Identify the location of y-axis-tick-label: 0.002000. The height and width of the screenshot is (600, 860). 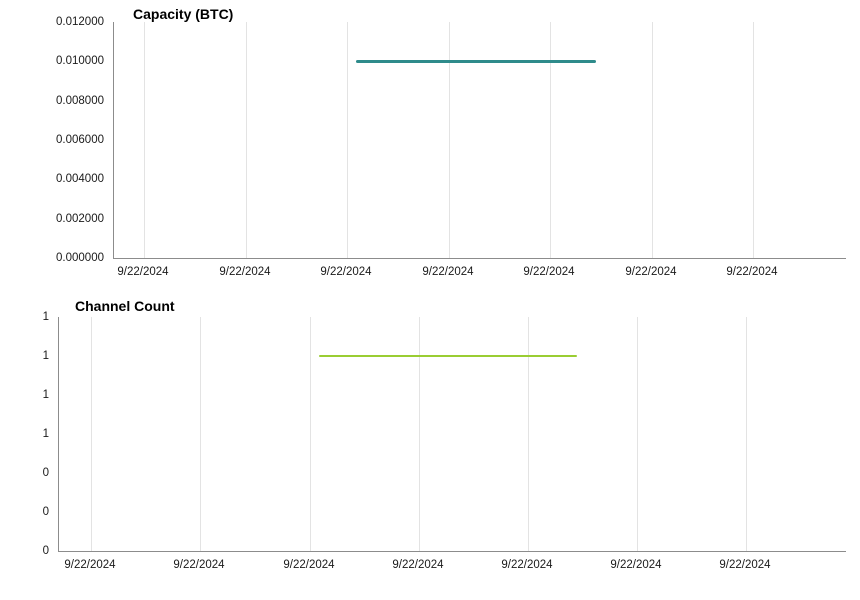
(80, 219).